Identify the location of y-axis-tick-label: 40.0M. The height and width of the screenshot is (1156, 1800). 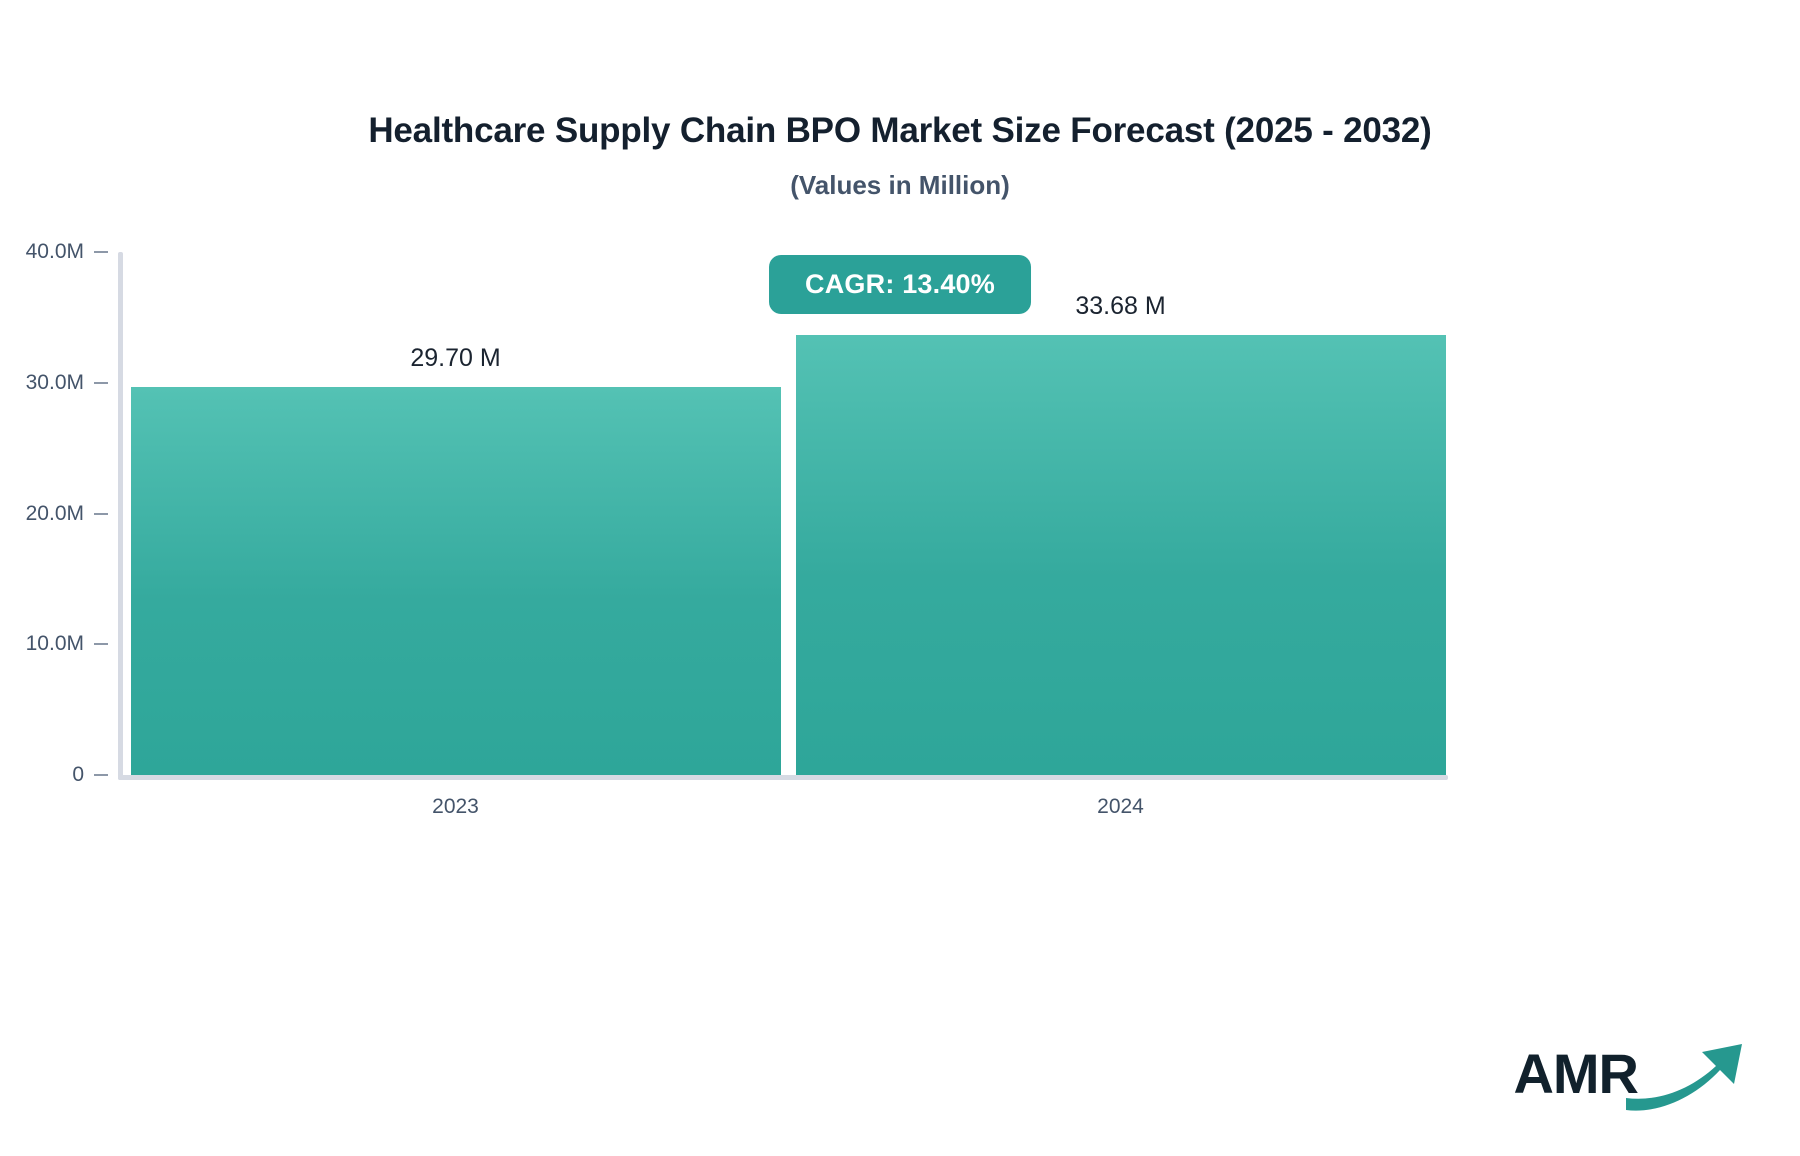
(54, 251).